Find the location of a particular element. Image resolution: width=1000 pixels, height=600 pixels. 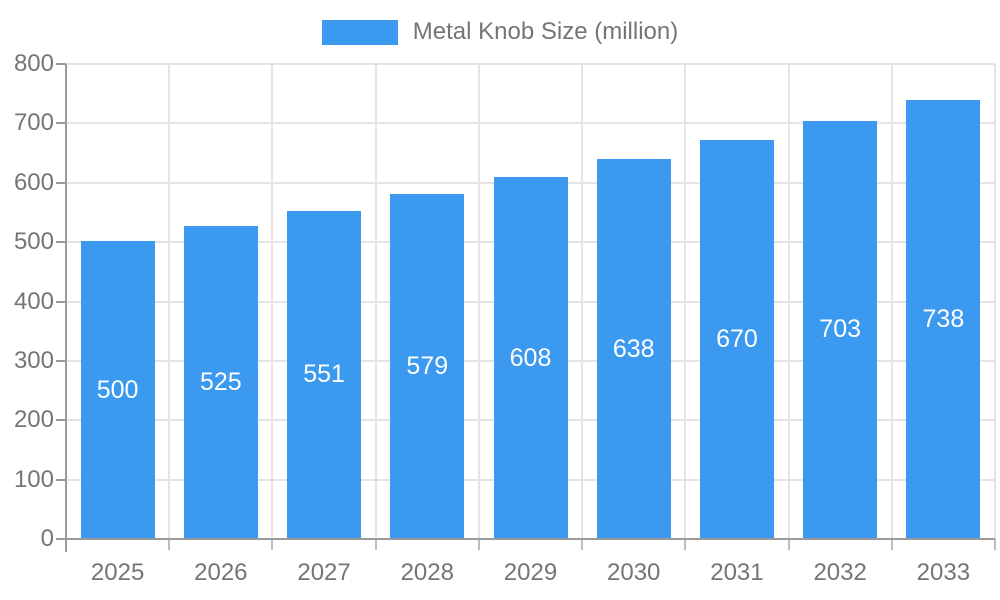

bar: 703 is located at coordinates (840, 329).